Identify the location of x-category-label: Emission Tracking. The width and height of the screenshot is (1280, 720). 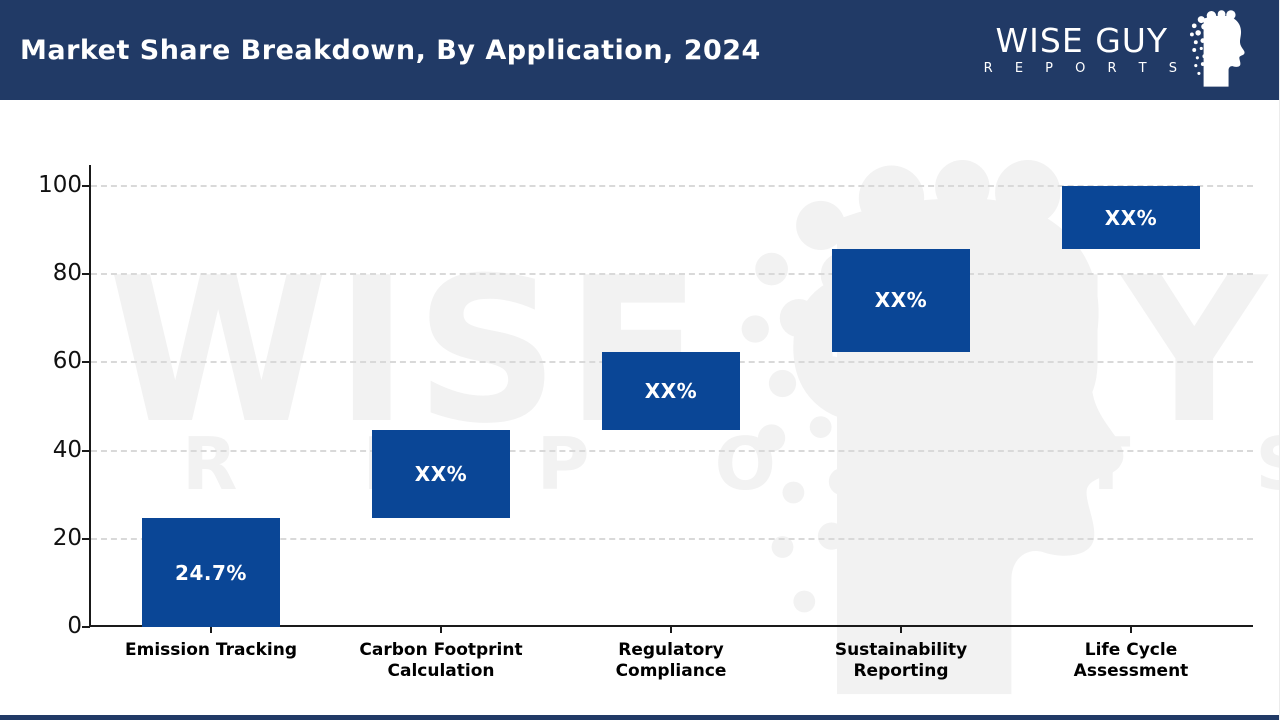
(211, 650).